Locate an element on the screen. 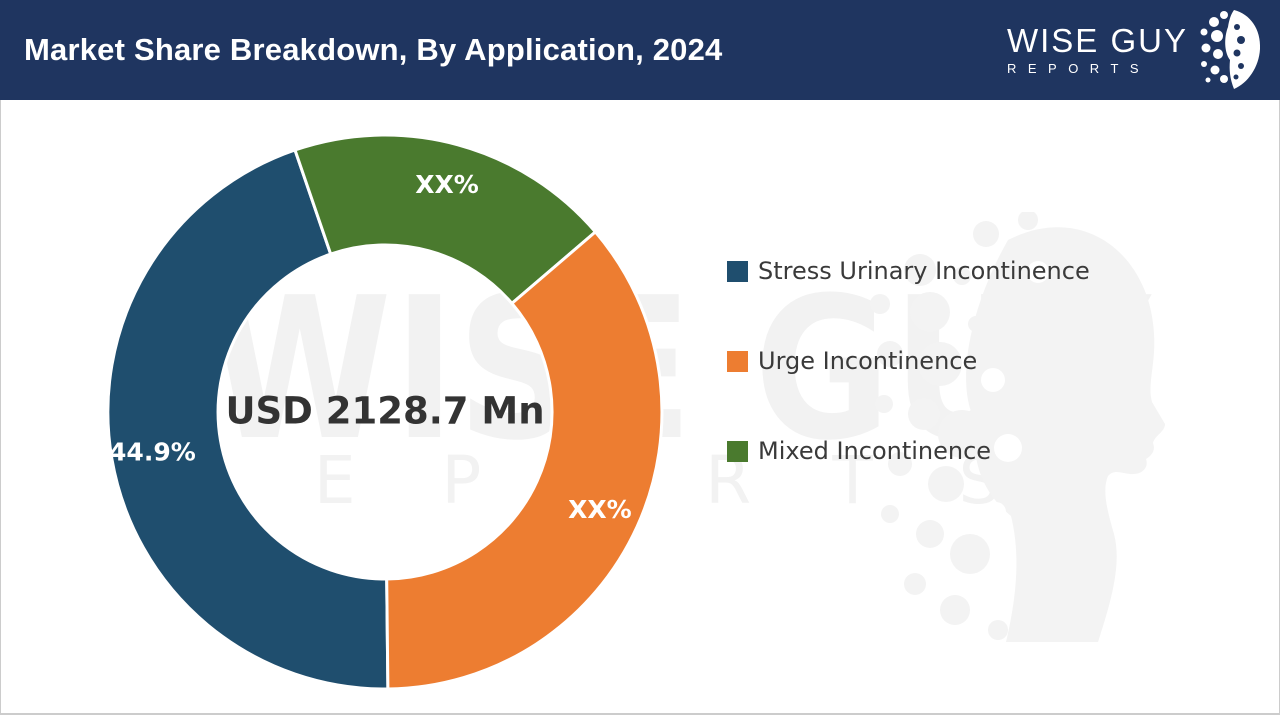 This screenshot has width=1280, height=720. legend-item: Urge Incontinence is located at coordinates (908, 361).